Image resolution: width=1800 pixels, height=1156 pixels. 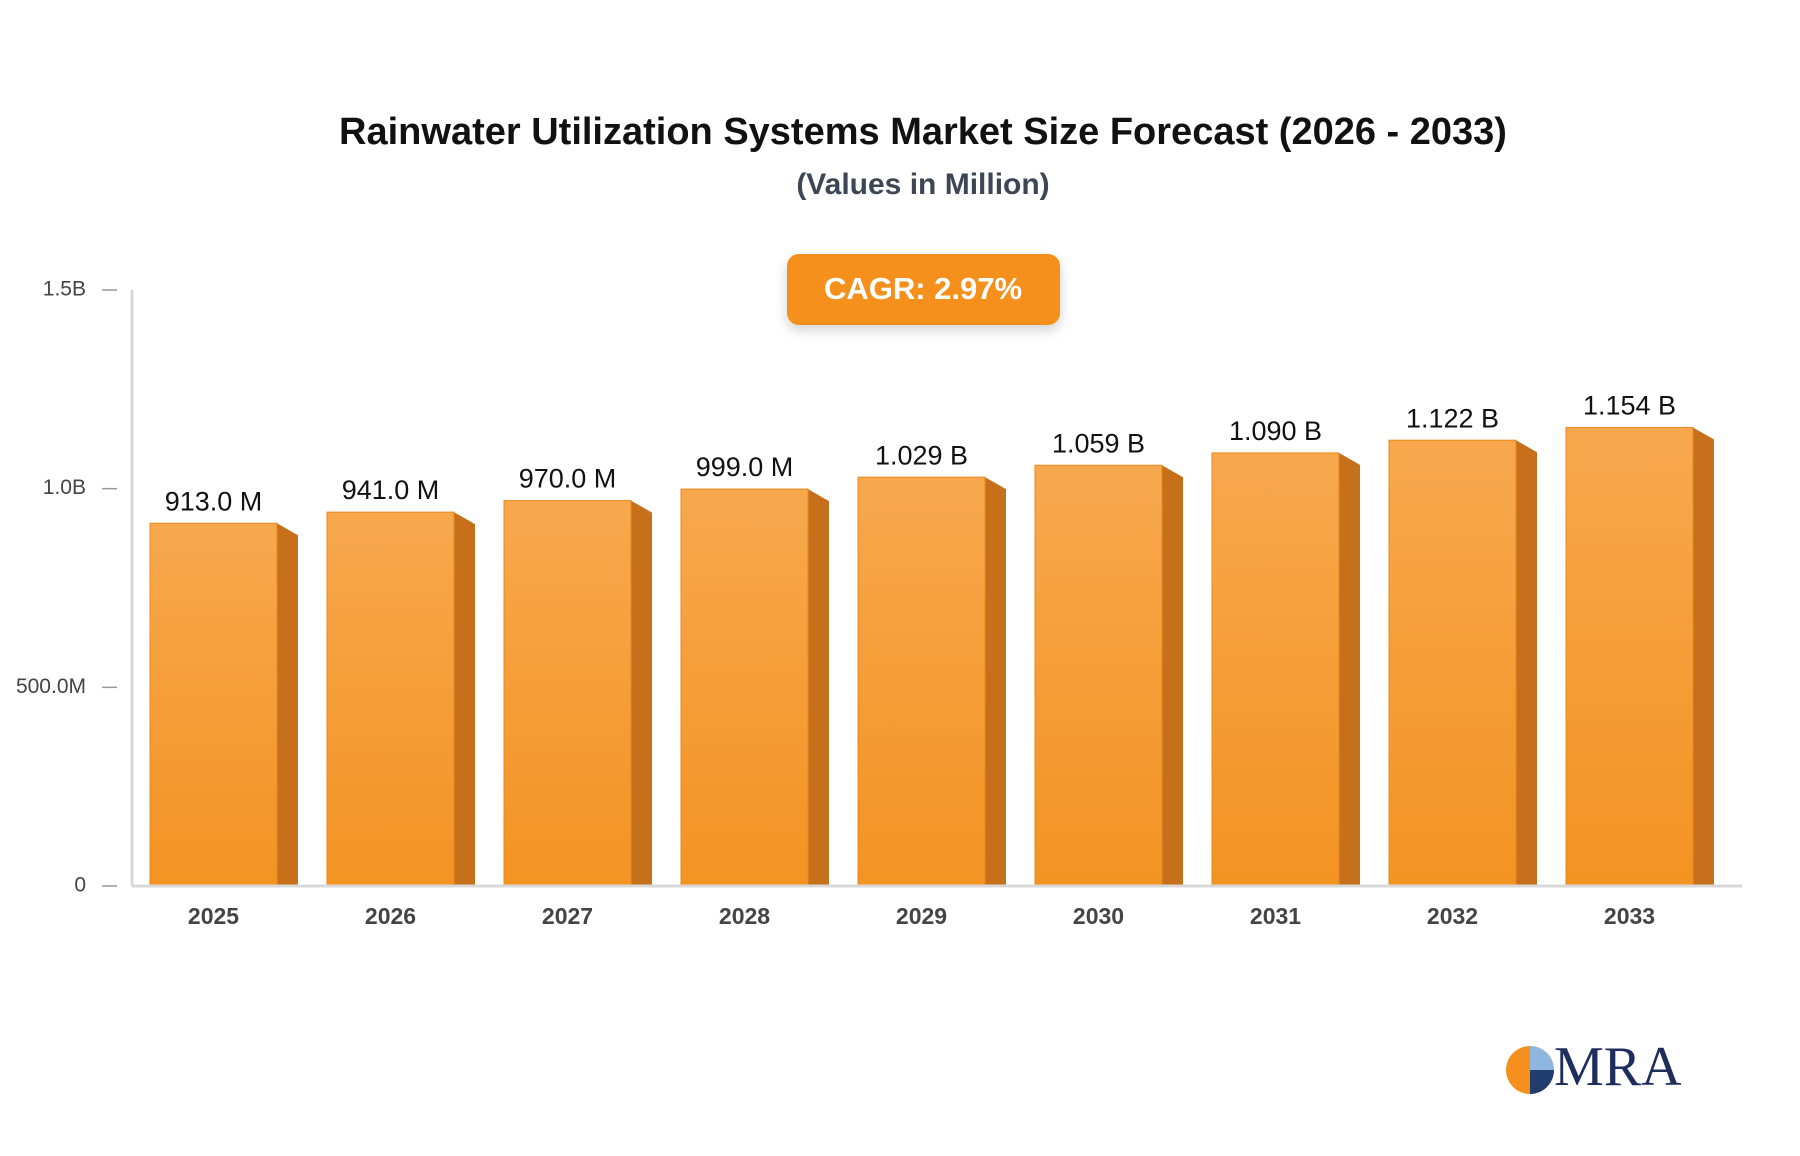 I want to click on logo: MRA, so click(x=1594, y=1067).